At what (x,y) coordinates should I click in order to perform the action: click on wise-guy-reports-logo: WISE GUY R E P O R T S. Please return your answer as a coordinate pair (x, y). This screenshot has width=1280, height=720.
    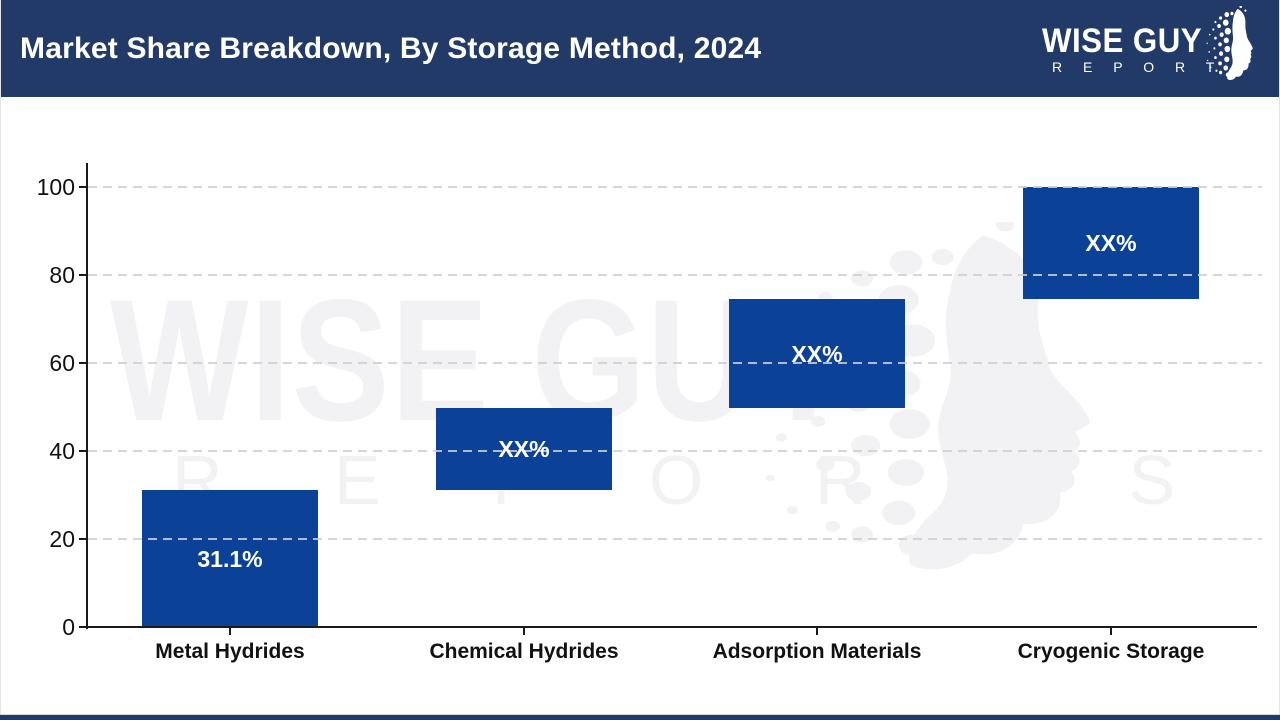
    Looking at the image, I should click on (1137, 49).